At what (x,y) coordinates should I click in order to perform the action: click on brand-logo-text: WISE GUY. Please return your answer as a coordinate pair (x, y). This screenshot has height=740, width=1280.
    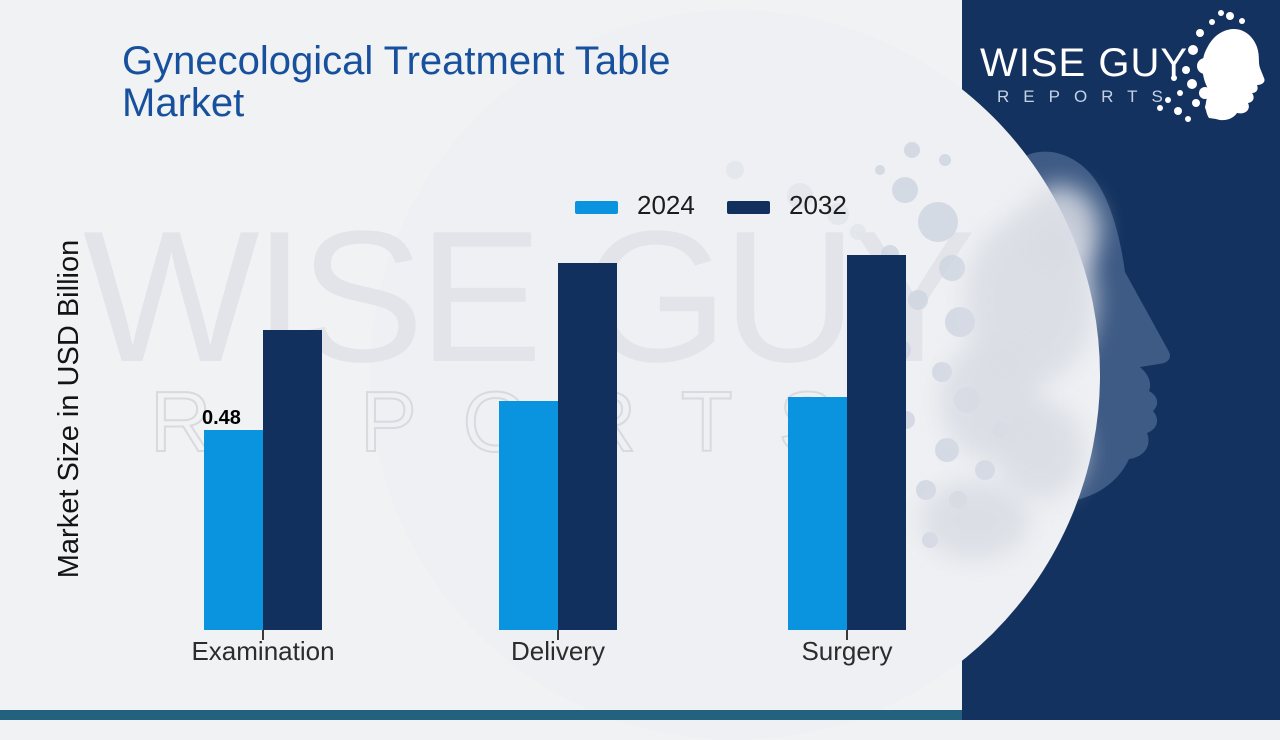
    Looking at the image, I should click on (1084, 63).